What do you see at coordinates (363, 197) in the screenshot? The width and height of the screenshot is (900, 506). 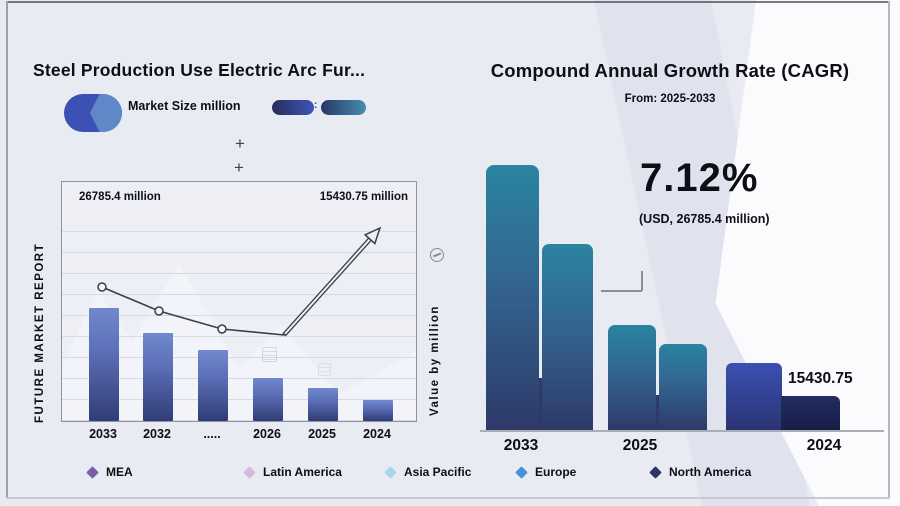 I see `chart-annotation-2024-value: 15430.75 million` at bounding box center [363, 197].